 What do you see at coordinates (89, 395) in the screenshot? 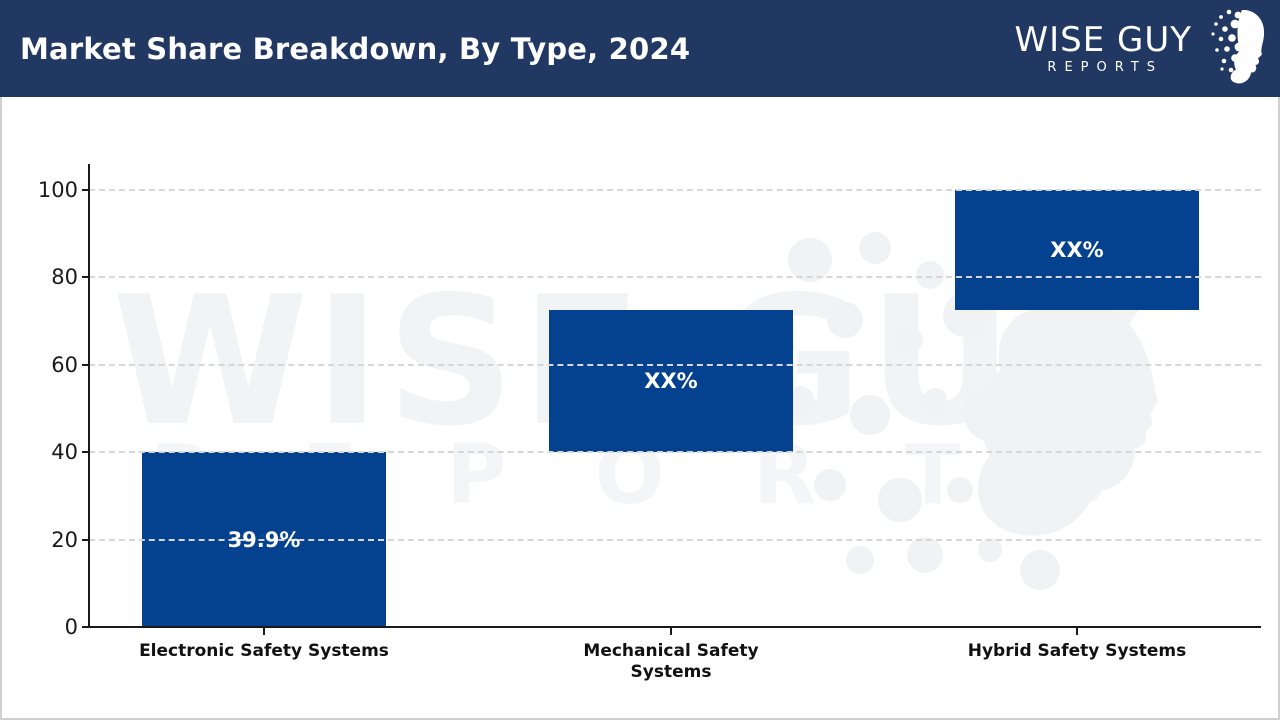
I see `y-axis-line` at bounding box center [89, 395].